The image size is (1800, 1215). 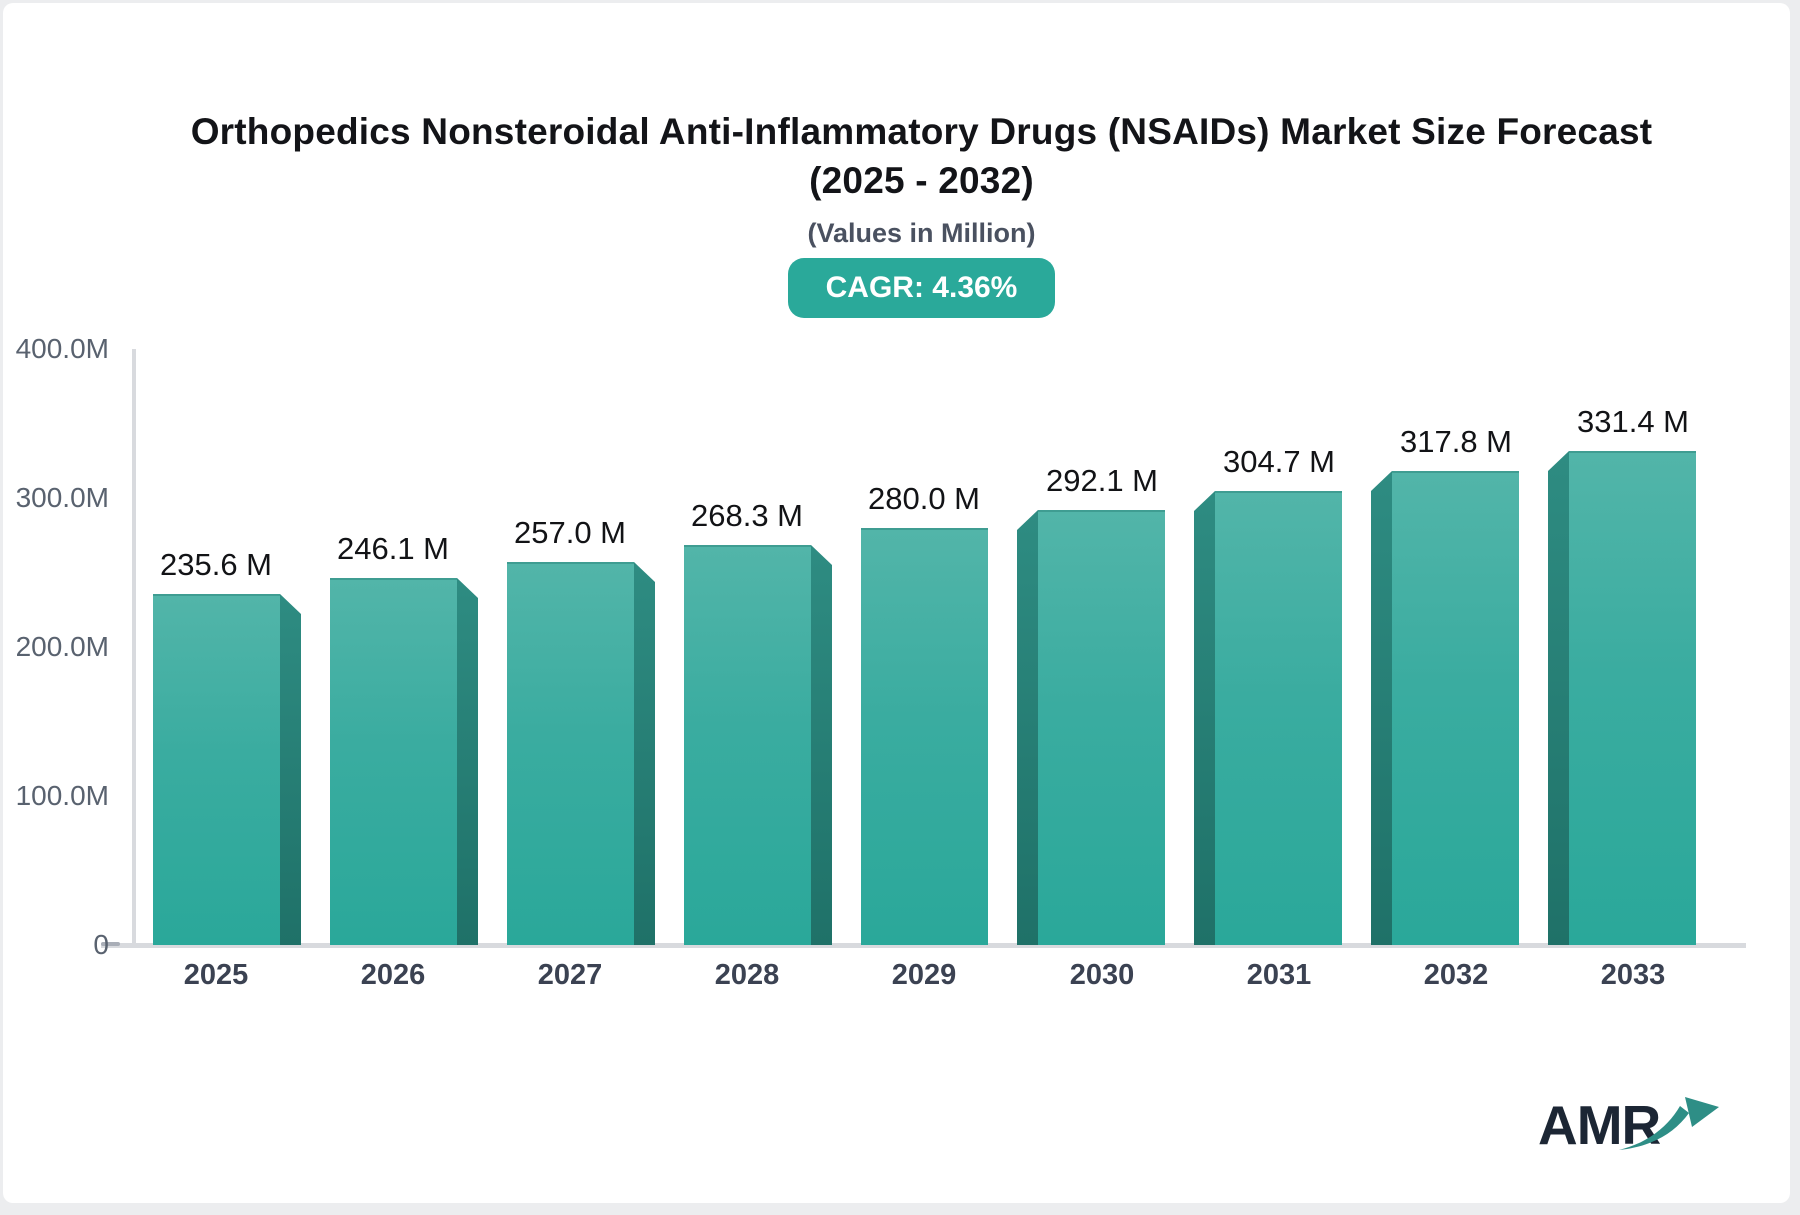 What do you see at coordinates (921, 180) in the screenshot?
I see `chart-title-line2: (2025 - 2032)` at bounding box center [921, 180].